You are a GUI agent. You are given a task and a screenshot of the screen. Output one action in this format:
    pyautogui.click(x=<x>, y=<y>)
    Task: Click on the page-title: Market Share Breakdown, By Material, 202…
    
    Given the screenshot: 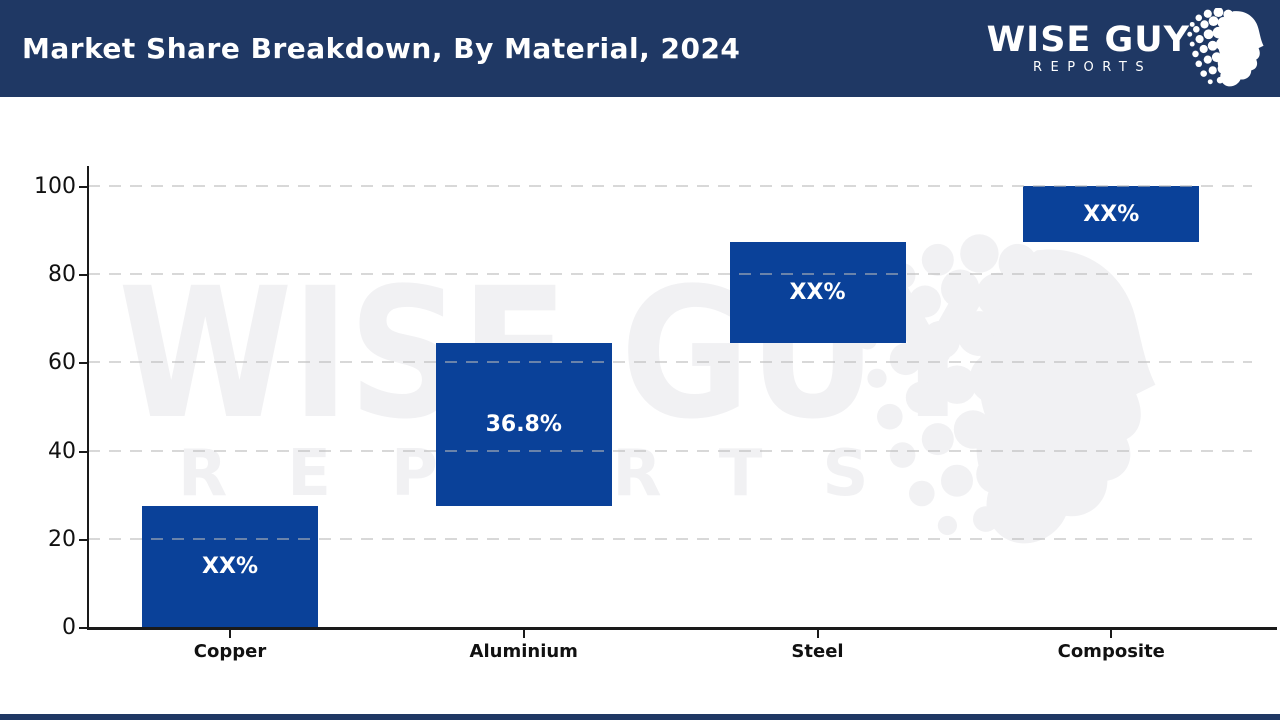 What is the action you would take?
    pyautogui.click(x=381, y=48)
    